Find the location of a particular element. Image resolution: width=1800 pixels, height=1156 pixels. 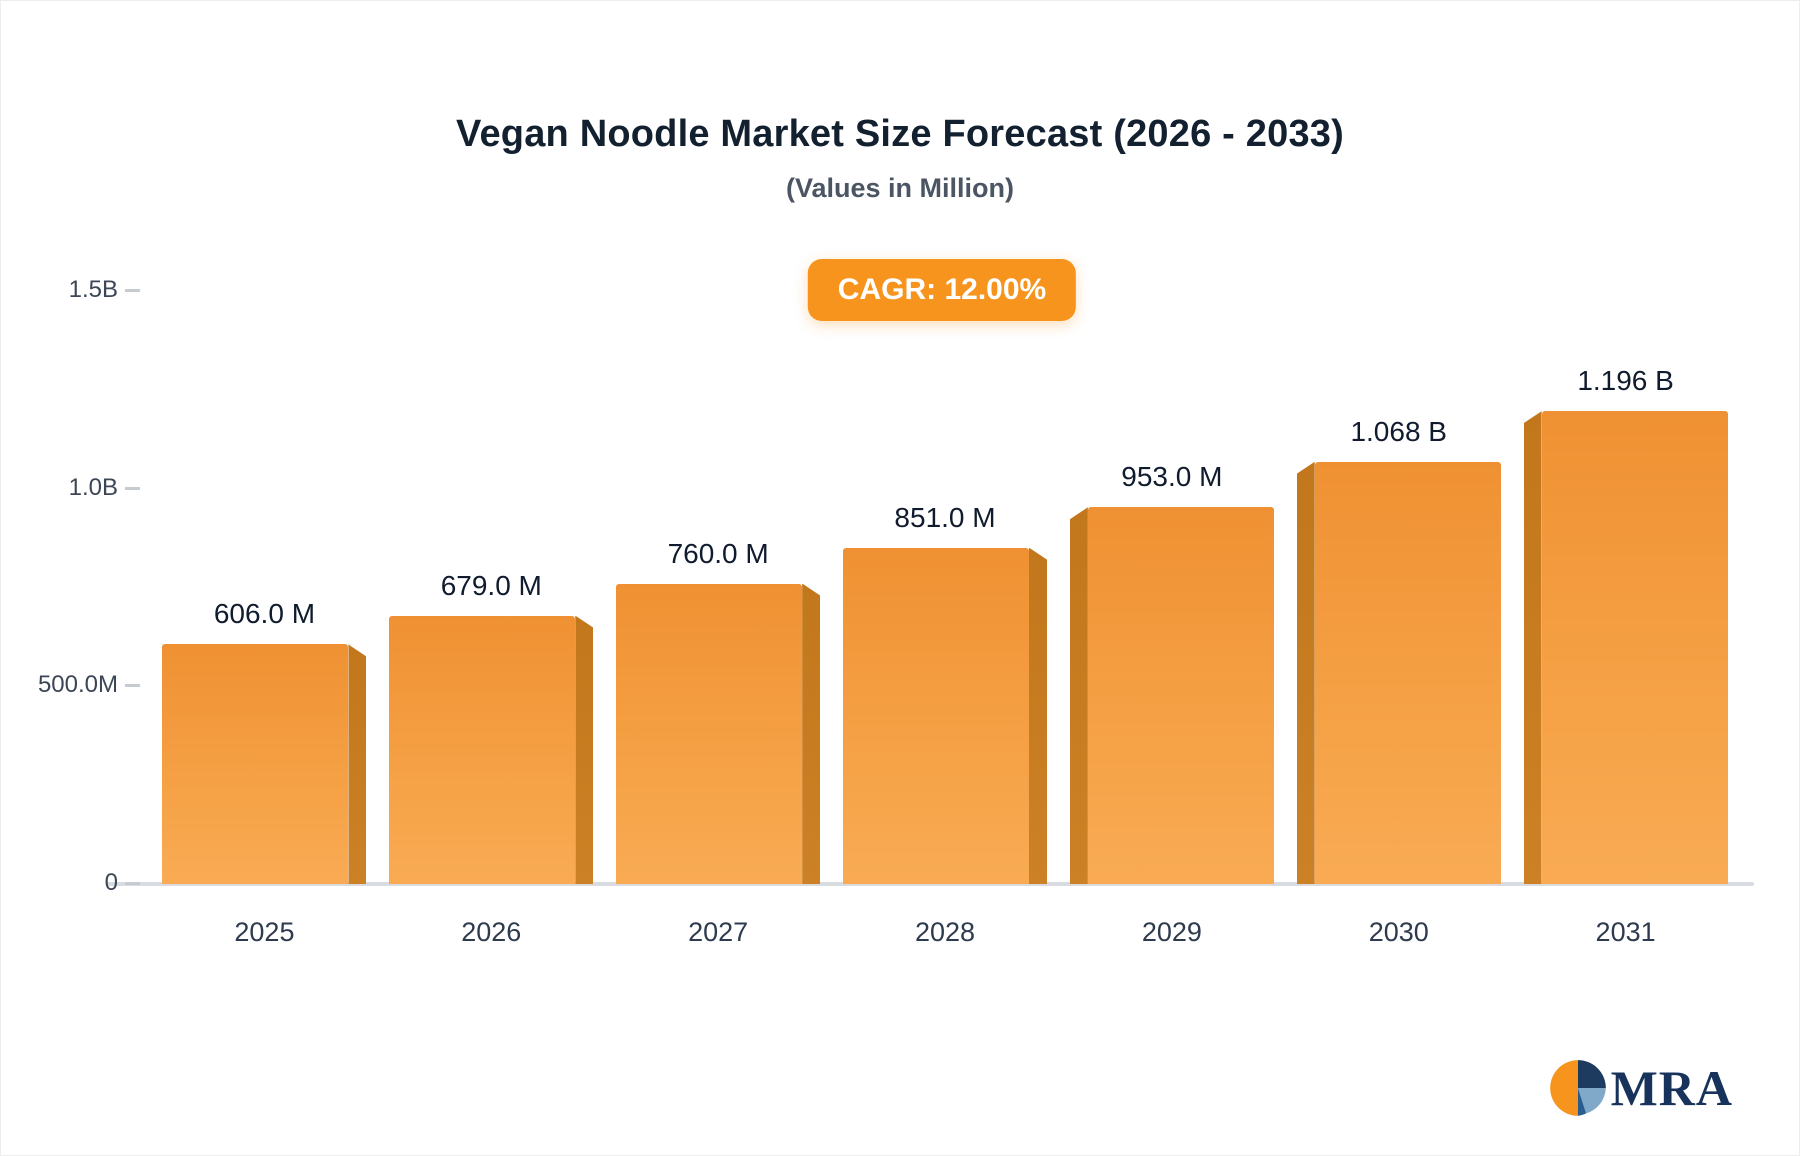

bar-group: 760.0 M 2027 is located at coordinates (718, 619).